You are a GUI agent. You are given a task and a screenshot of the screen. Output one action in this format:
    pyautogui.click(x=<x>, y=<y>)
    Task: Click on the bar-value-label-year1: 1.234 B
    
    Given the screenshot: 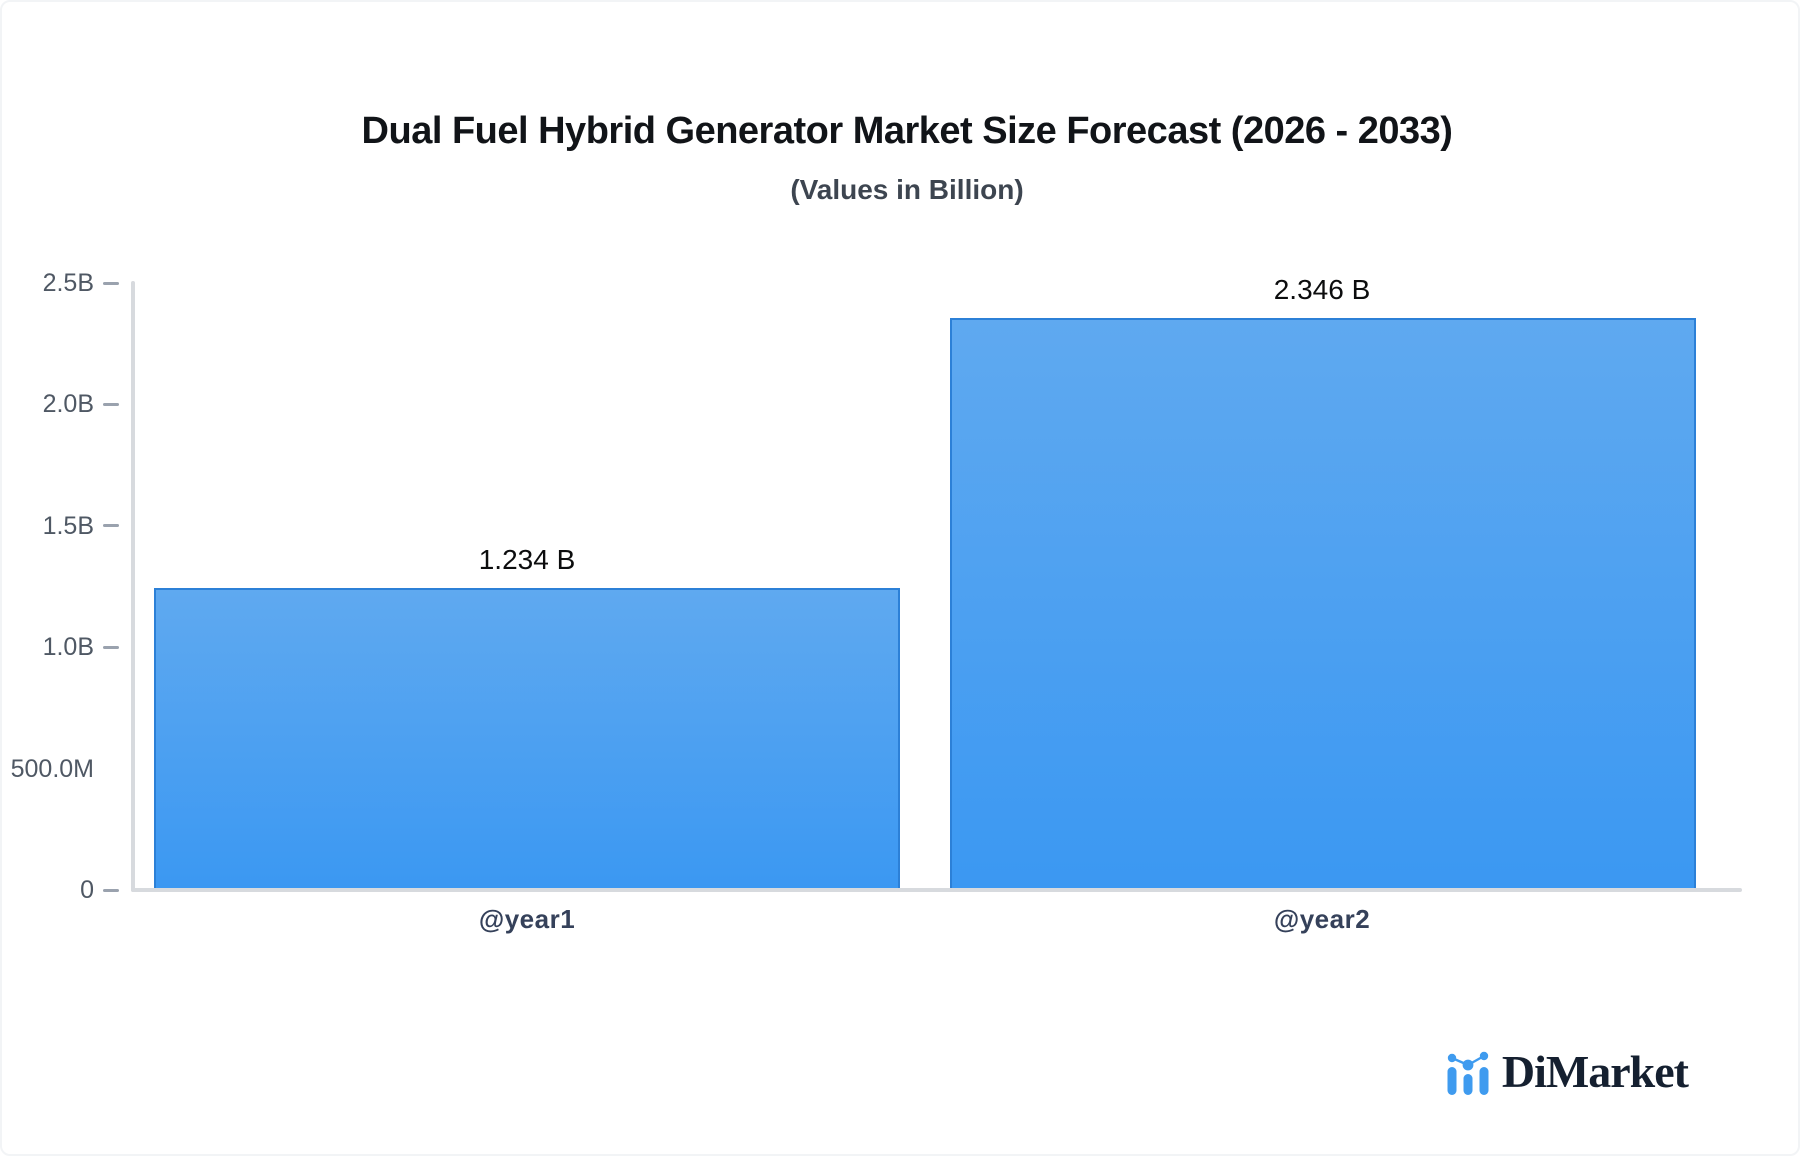 What is the action you would take?
    pyautogui.click(x=527, y=560)
    